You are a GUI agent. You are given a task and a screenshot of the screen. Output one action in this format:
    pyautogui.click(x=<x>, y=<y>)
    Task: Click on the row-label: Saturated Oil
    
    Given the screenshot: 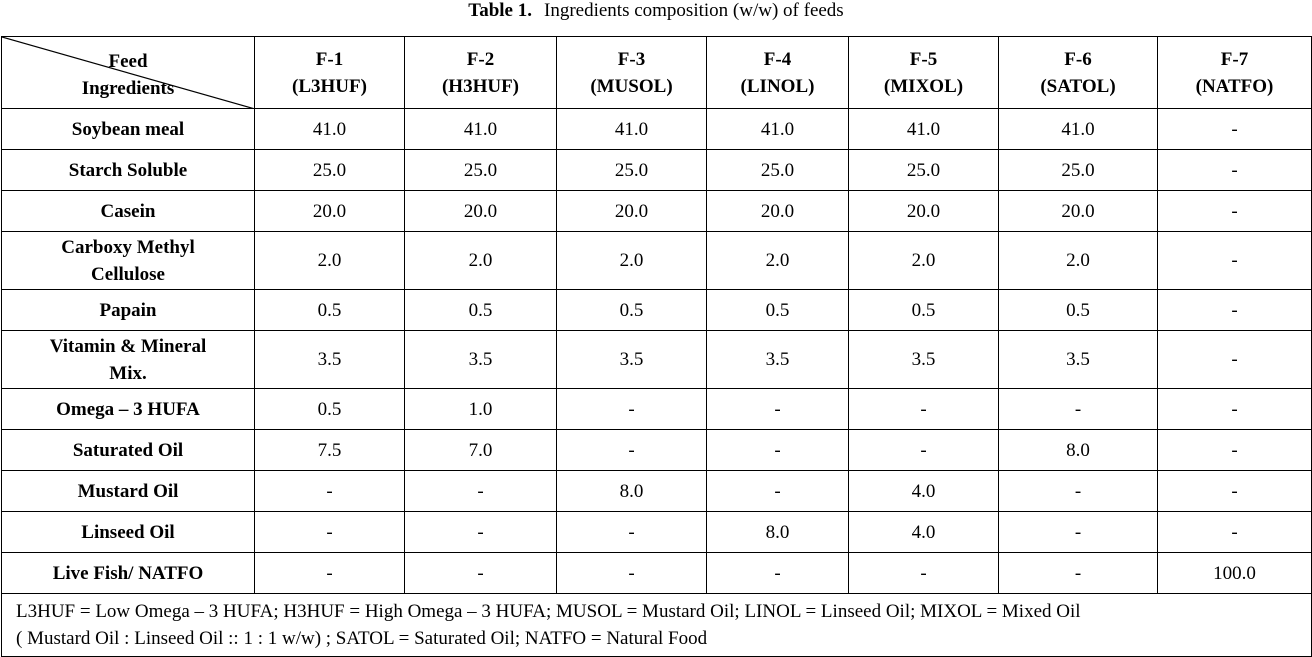 What is the action you would take?
    pyautogui.click(x=128, y=450)
    